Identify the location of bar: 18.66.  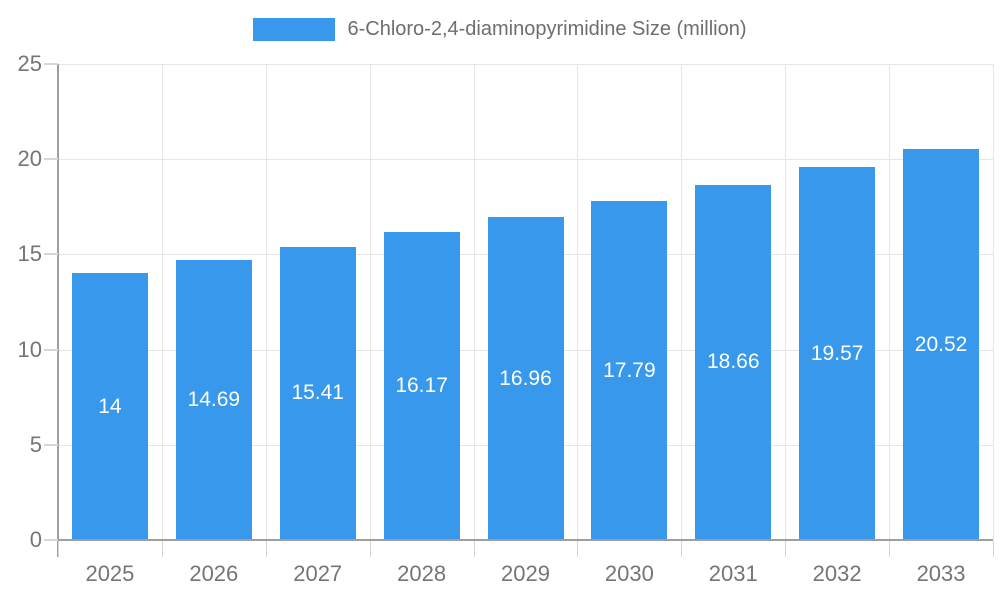
(733, 362).